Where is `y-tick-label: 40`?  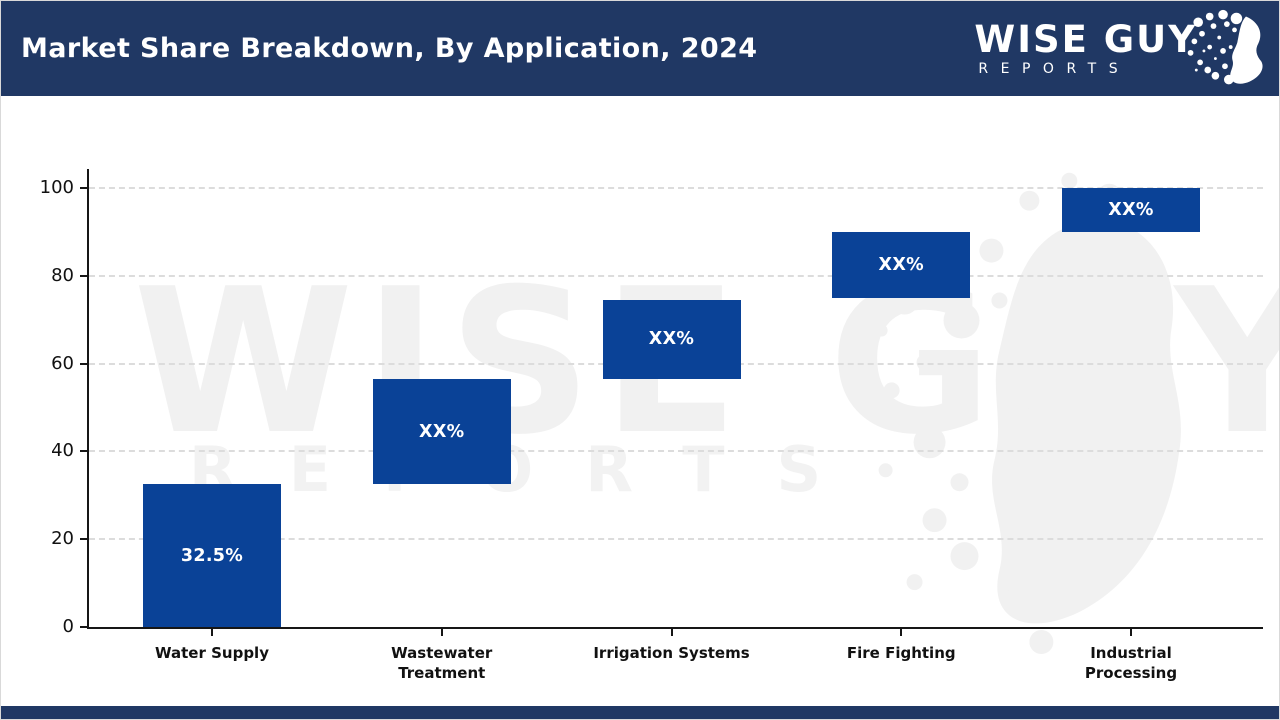
y-tick-label: 40 is located at coordinates (62, 451).